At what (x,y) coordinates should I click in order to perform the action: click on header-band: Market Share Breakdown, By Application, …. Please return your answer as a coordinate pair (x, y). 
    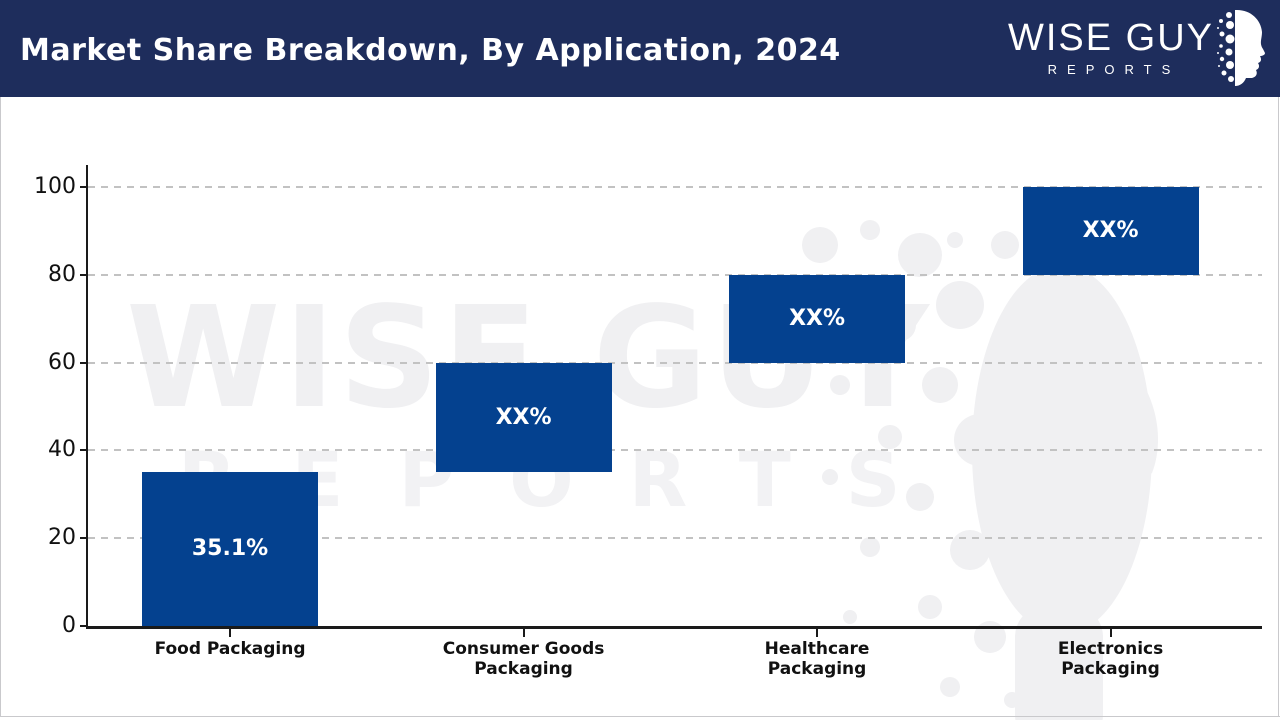
    Looking at the image, I should click on (640, 48).